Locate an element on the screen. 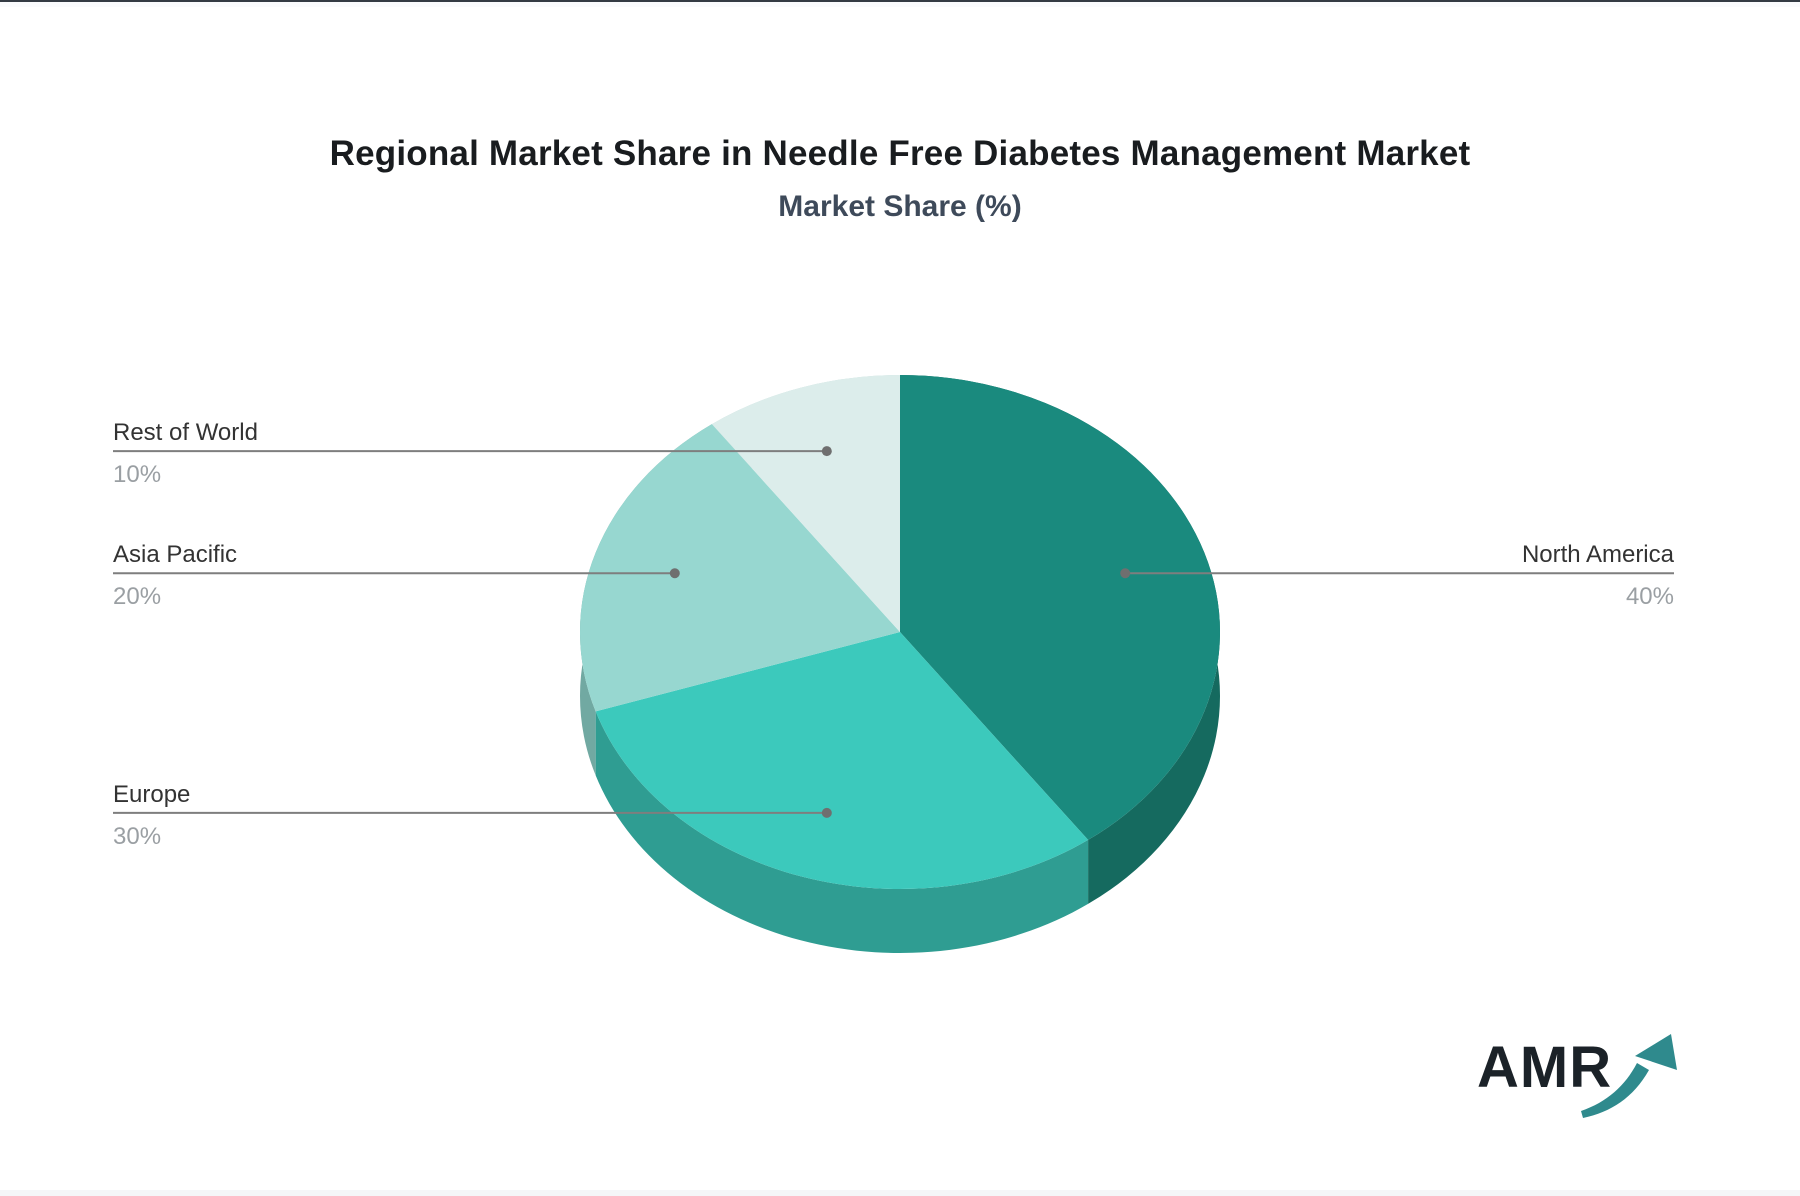 Image resolution: width=1800 pixels, height=1196 pixels. window-bottom-strip is located at coordinates (900, 1193).